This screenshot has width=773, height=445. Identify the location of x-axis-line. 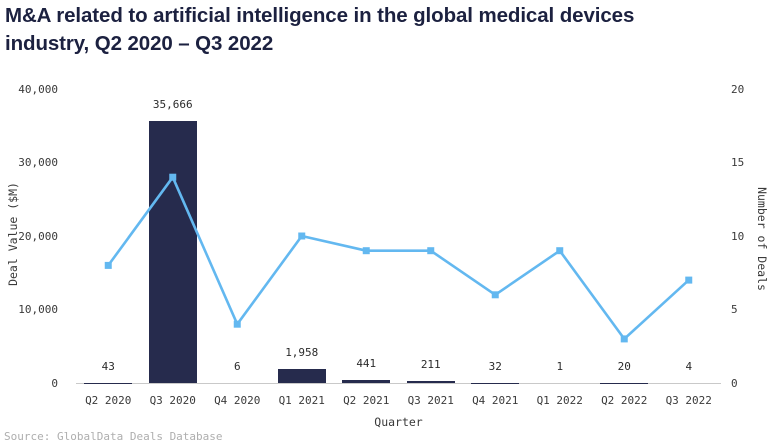
(398, 383).